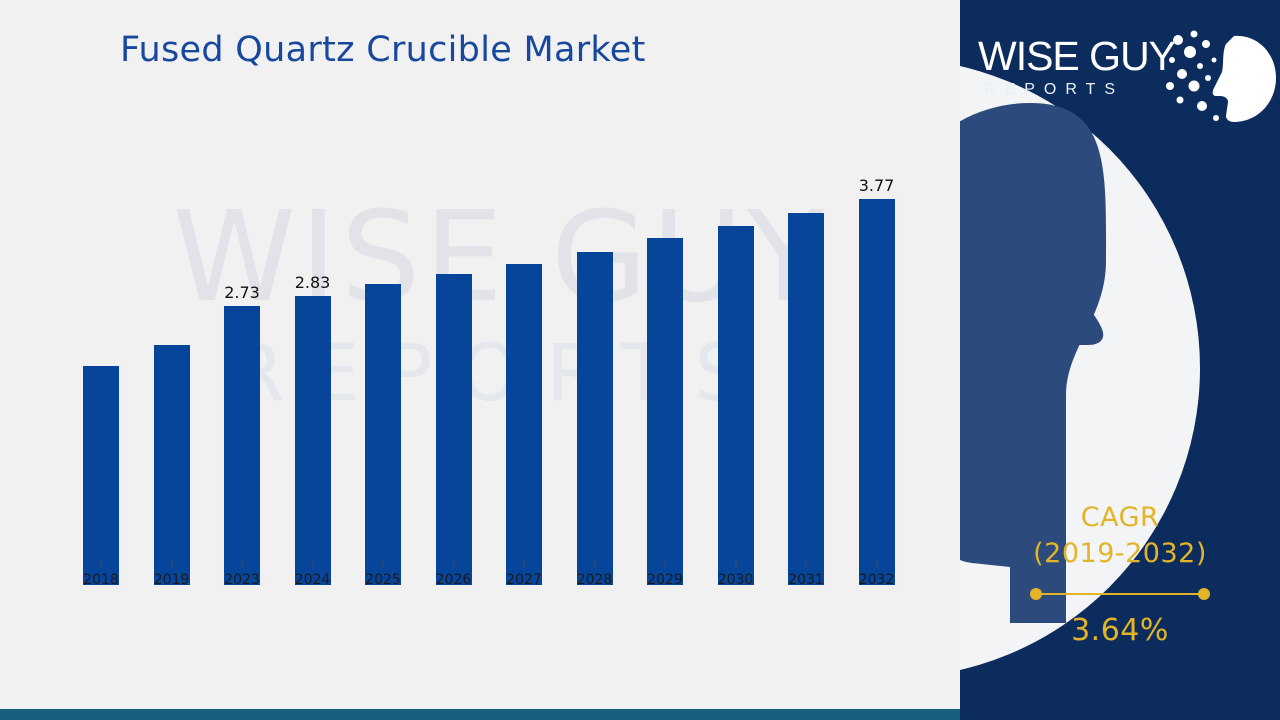  Describe the element at coordinates (806, 580) in the screenshot. I see `x-tick-label: 2031` at that location.